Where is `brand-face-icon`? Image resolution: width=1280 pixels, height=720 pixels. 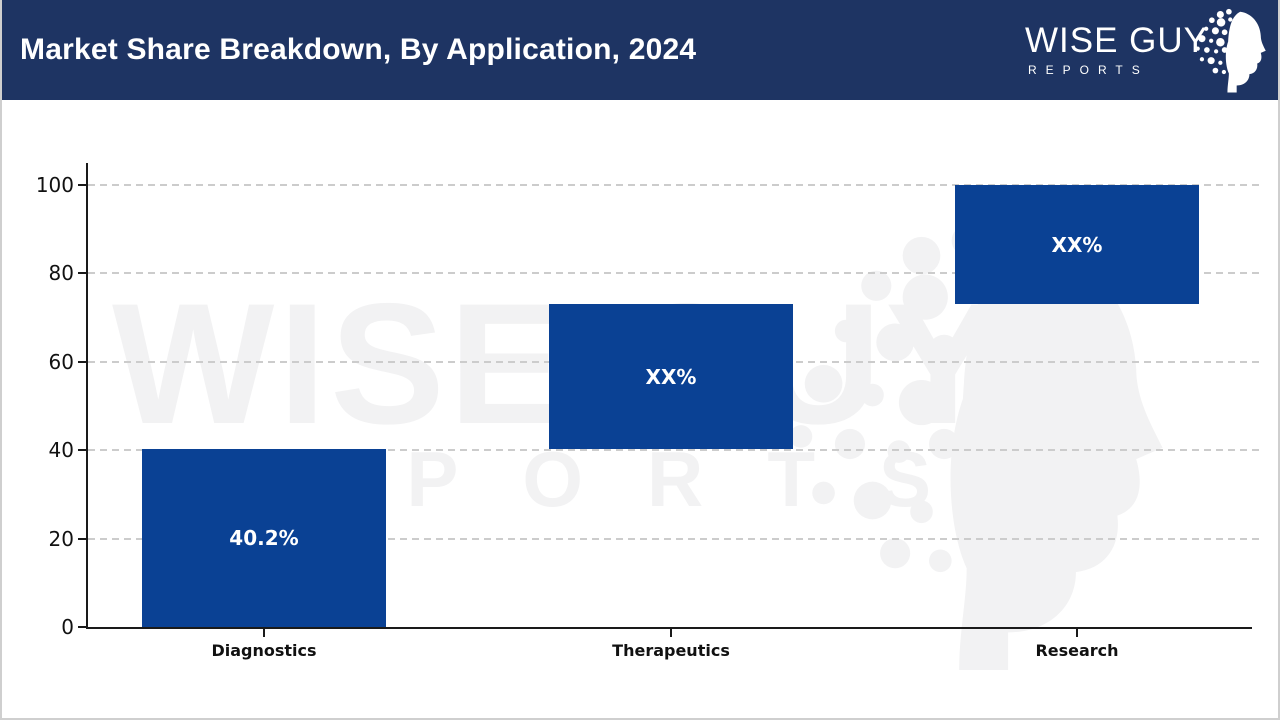
brand-face-icon is located at coordinates (1230, 50).